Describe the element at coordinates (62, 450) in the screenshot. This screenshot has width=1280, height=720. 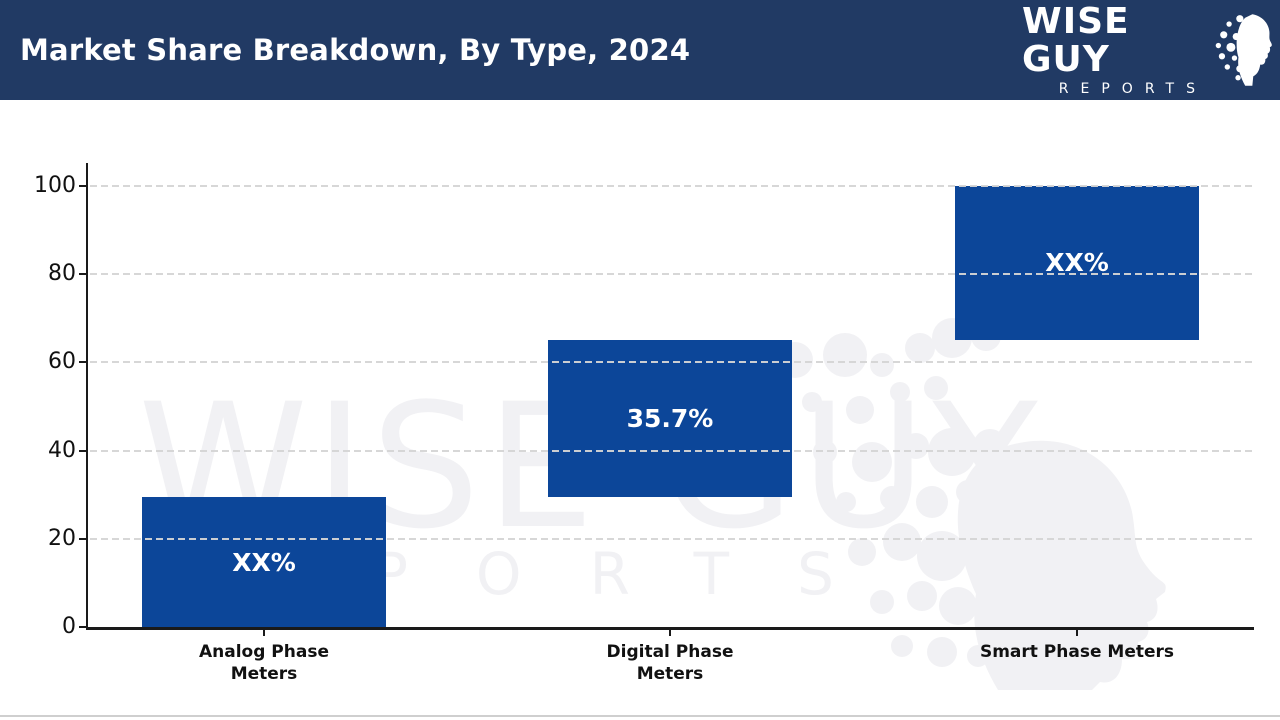
I see `y-axis-tick-label: 40` at that location.